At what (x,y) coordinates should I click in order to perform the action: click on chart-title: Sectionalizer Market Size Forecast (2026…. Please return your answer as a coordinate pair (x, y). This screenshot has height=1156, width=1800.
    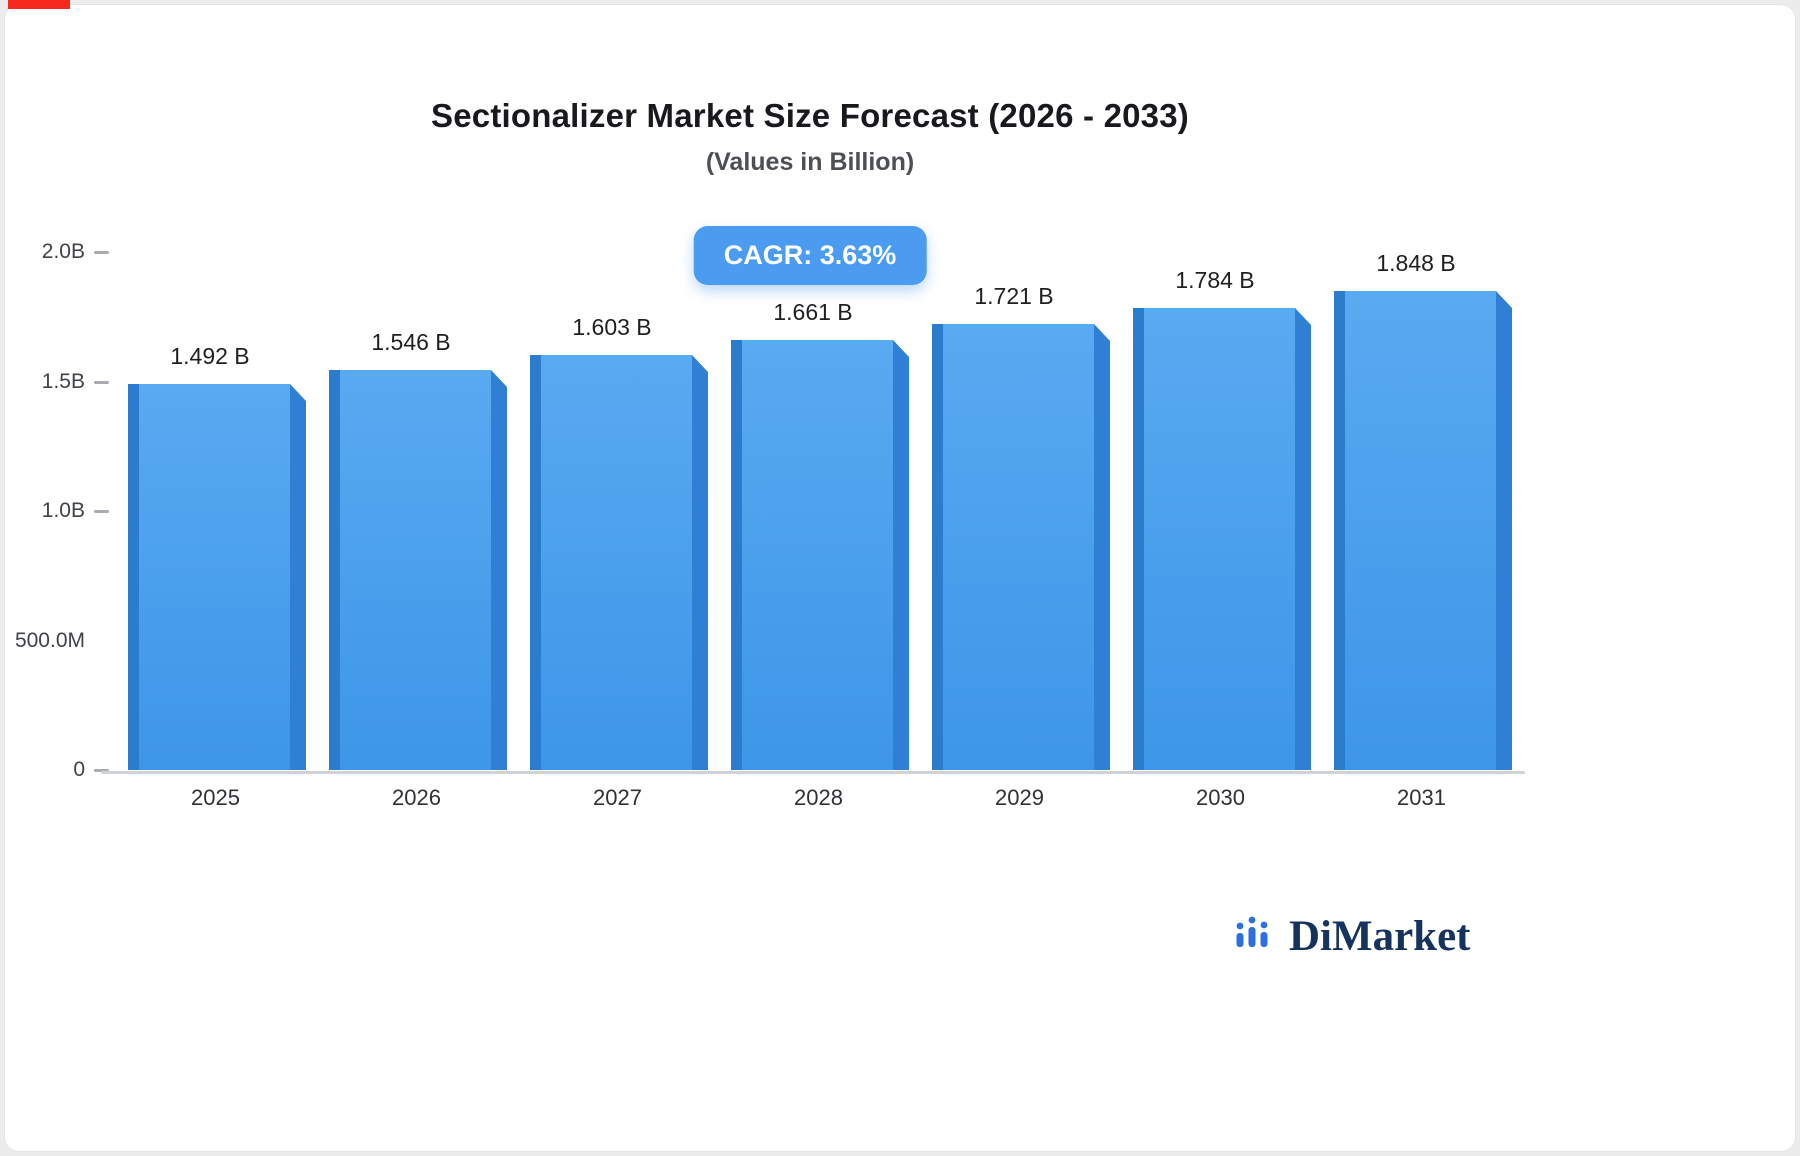
    Looking at the image, I should click on (810, 115).